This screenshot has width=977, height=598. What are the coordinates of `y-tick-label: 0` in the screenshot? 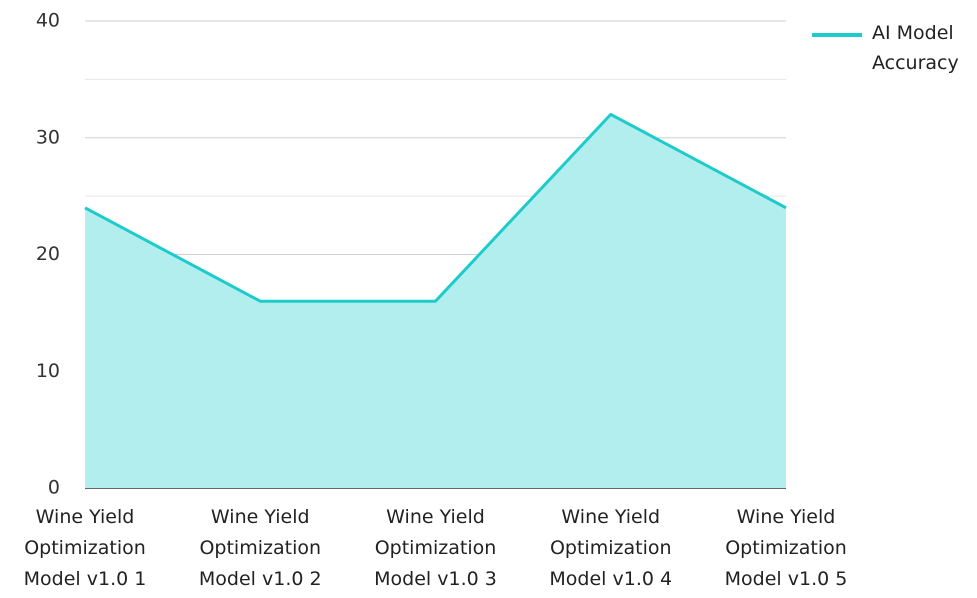 It's located at (54, 488).